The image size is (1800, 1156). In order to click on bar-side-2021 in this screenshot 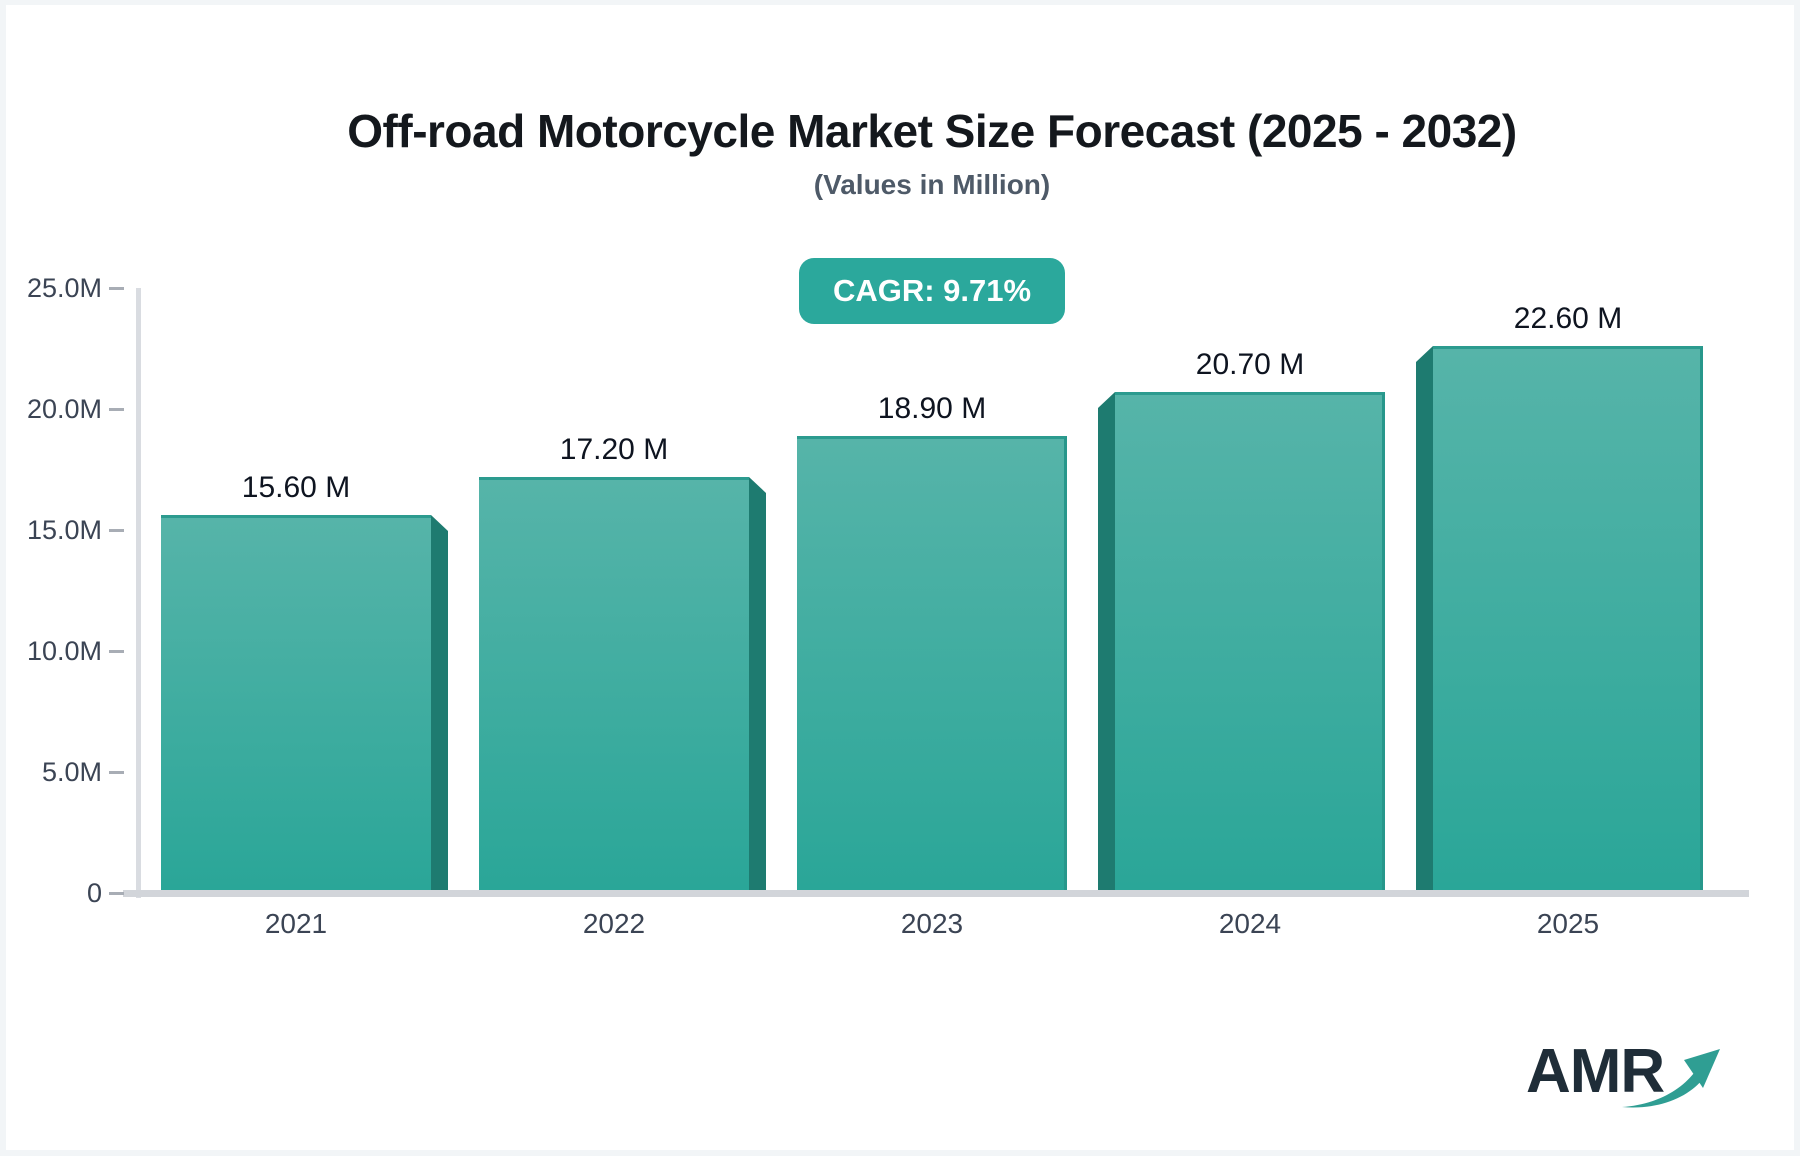, I will do `click(439, 702)`.